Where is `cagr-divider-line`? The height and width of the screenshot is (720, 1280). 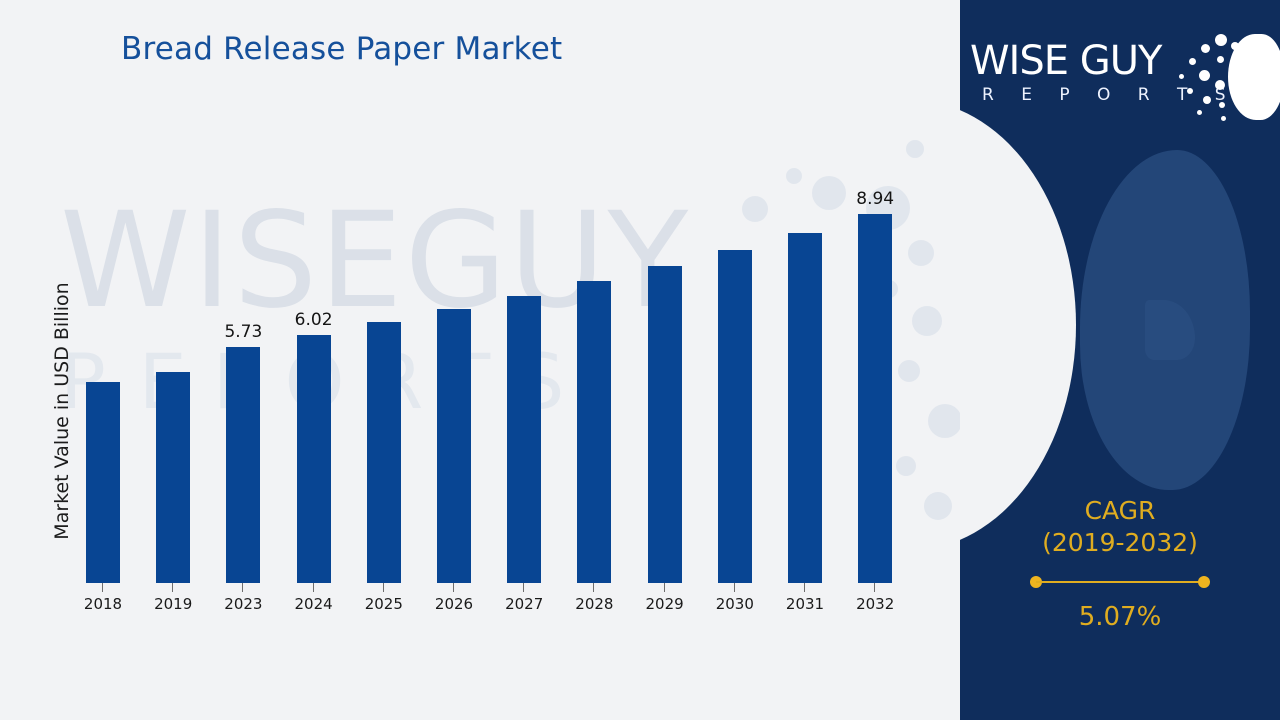
cagr-divider-line is located at coordinates (1120, 582).